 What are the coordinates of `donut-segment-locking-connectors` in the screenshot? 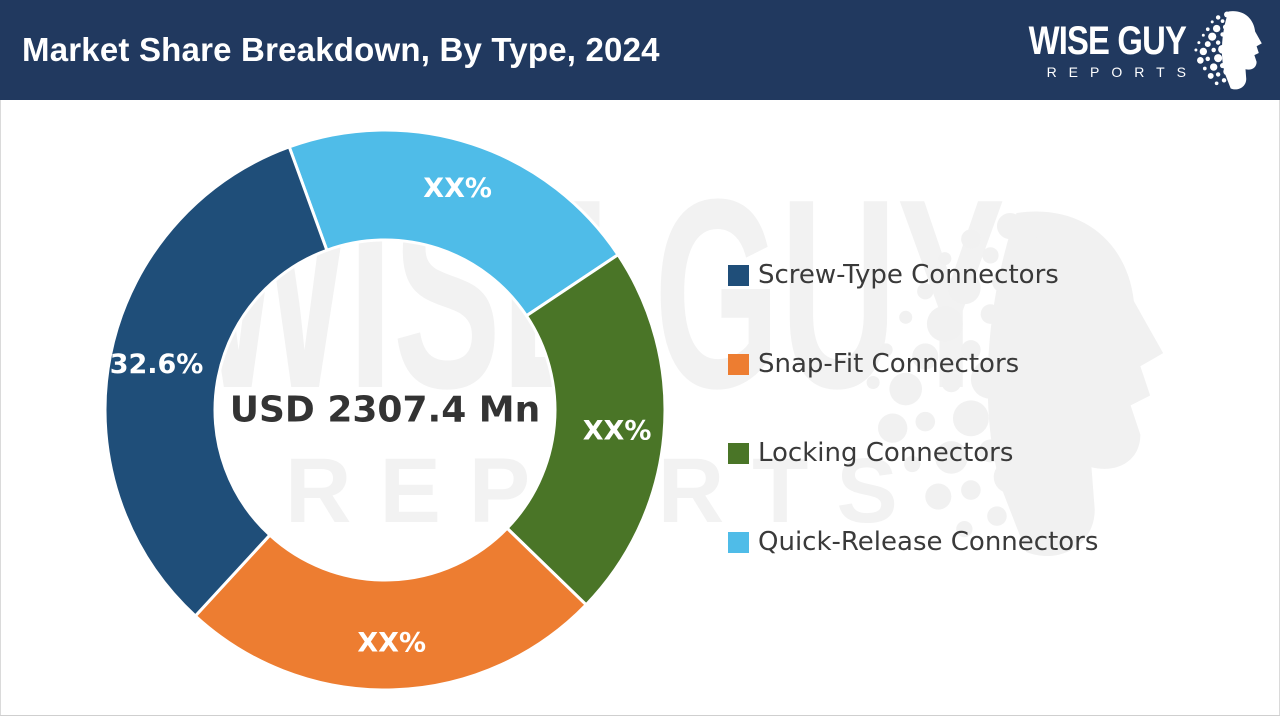 It's located at (586, 430).